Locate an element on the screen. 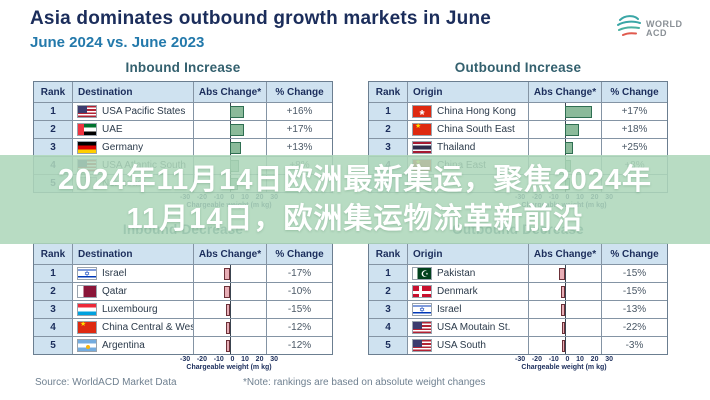 The image size is (710, 400). origin-label: USA South is located at coordinates (461, 345).